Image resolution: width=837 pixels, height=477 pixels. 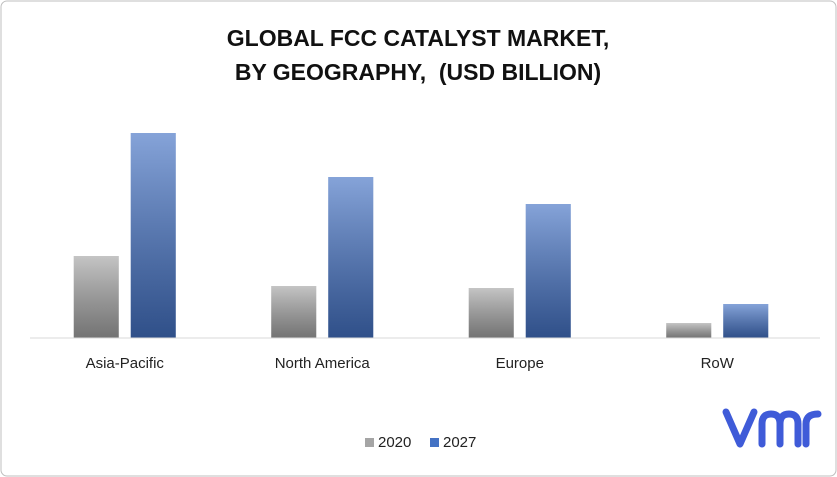 What do you see at coordinates (520, 363) in the screenshot?
I see `x-tick-label: Europe` at bounding box center [520, 363].